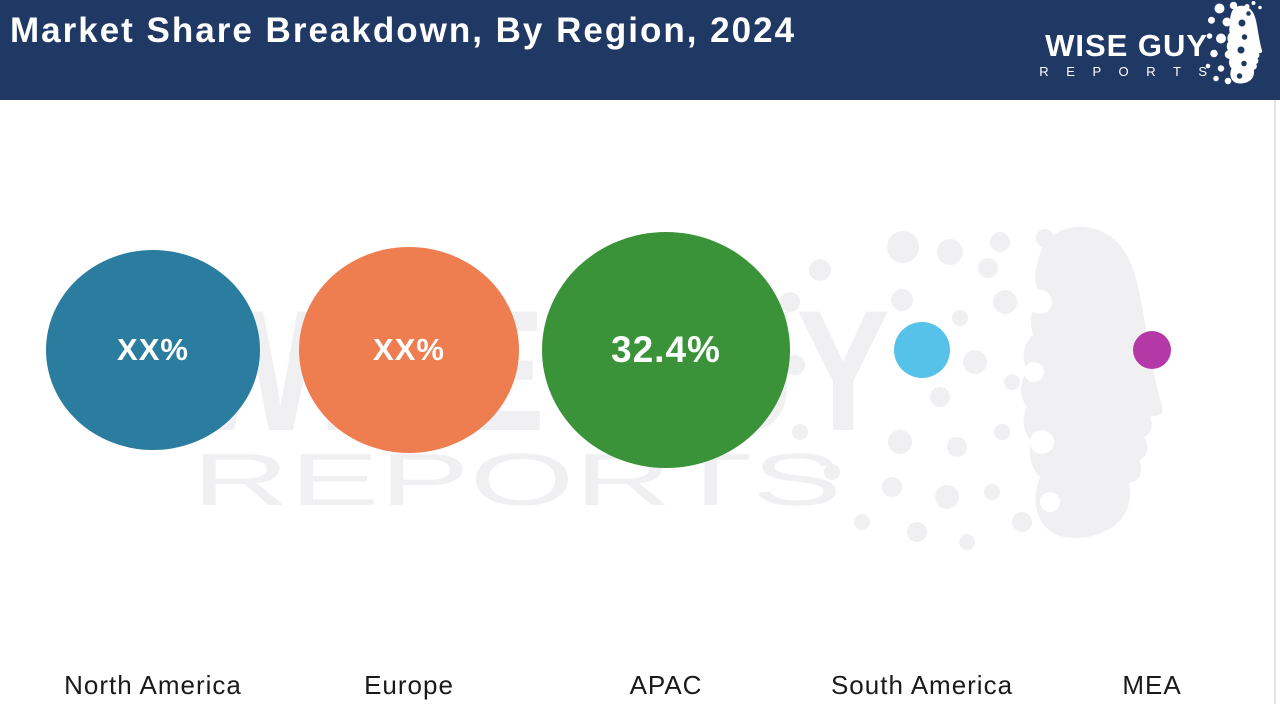 The image size is (1280, 720). What do you see at coordinates (922, 350) in the screenshot?
I see `bubble-south-america` at bounding box center [922, 350].